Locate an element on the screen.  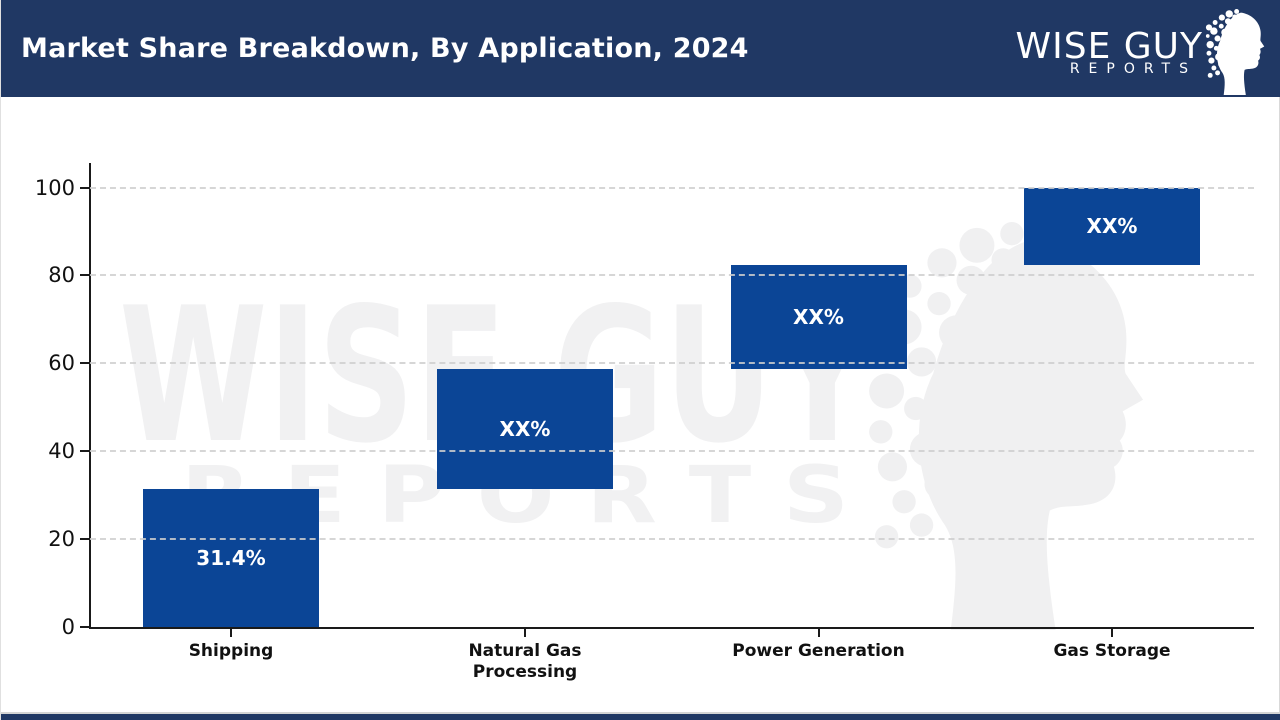
footer-band is located at coordinates (640, 717).